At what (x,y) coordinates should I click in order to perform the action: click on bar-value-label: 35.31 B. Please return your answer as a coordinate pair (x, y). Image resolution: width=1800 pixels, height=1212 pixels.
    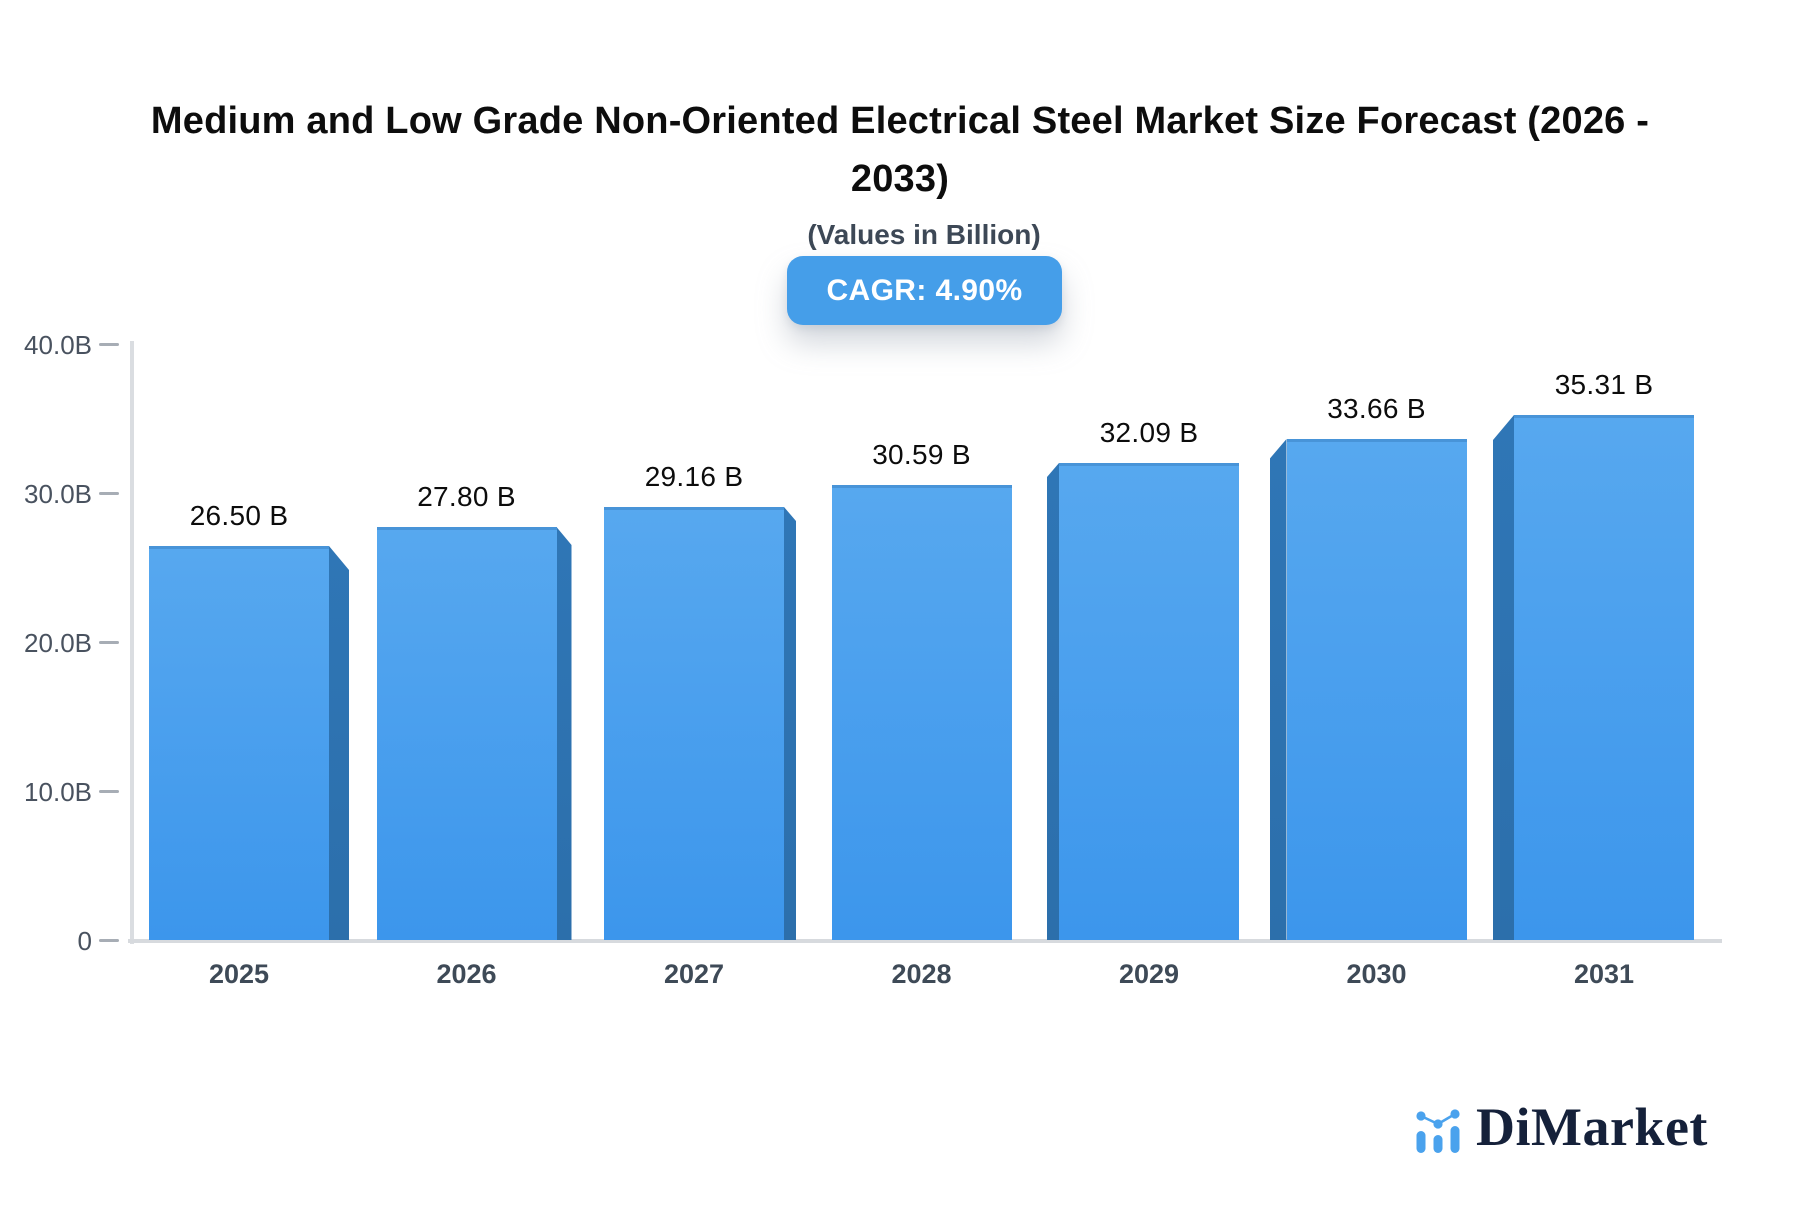
    Looking at the image, I should click on (1604, 384).